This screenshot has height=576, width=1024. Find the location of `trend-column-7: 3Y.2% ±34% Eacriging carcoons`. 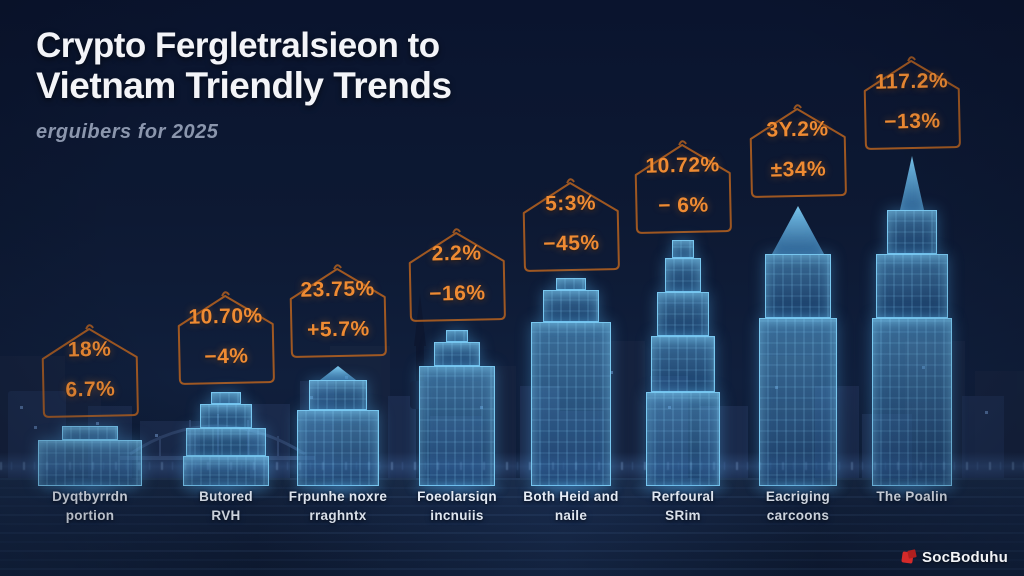

trend-column-7: 3Y.2% ±34% Eacriging carcoons is located at coordinates (798, 288).